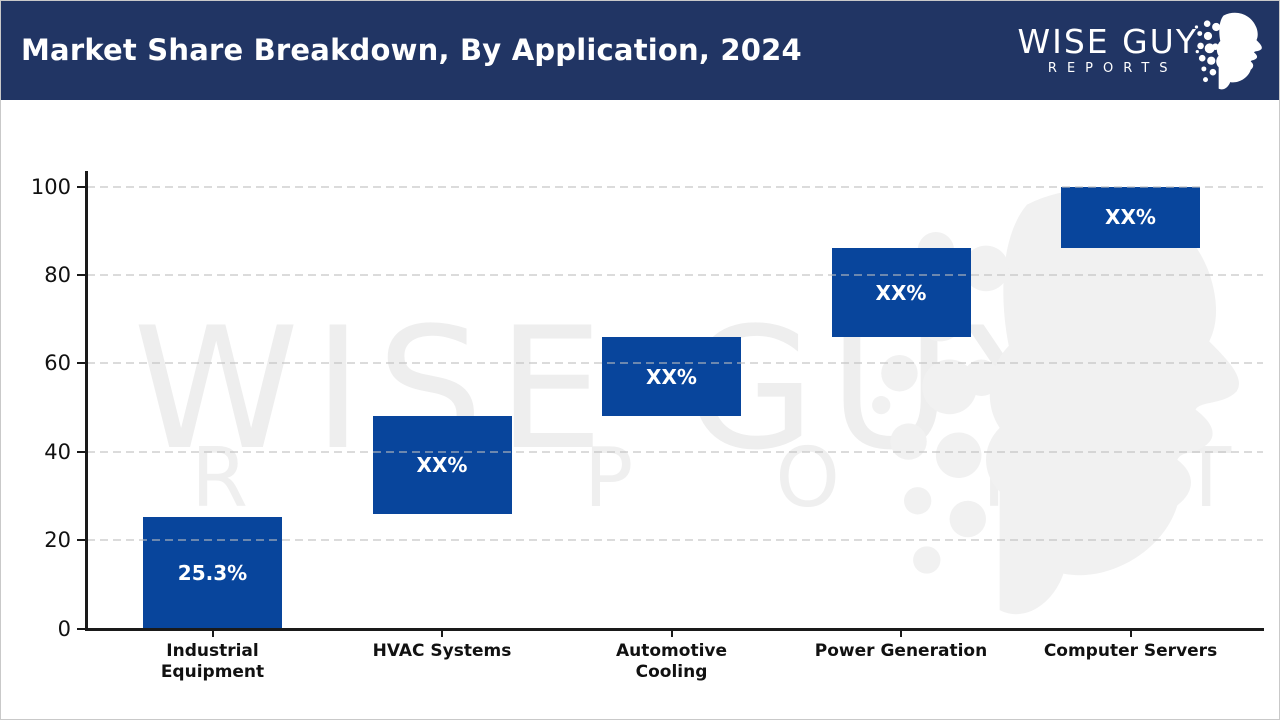  I want to click on x-category-label: Computer Servers, so click(1130, 651).